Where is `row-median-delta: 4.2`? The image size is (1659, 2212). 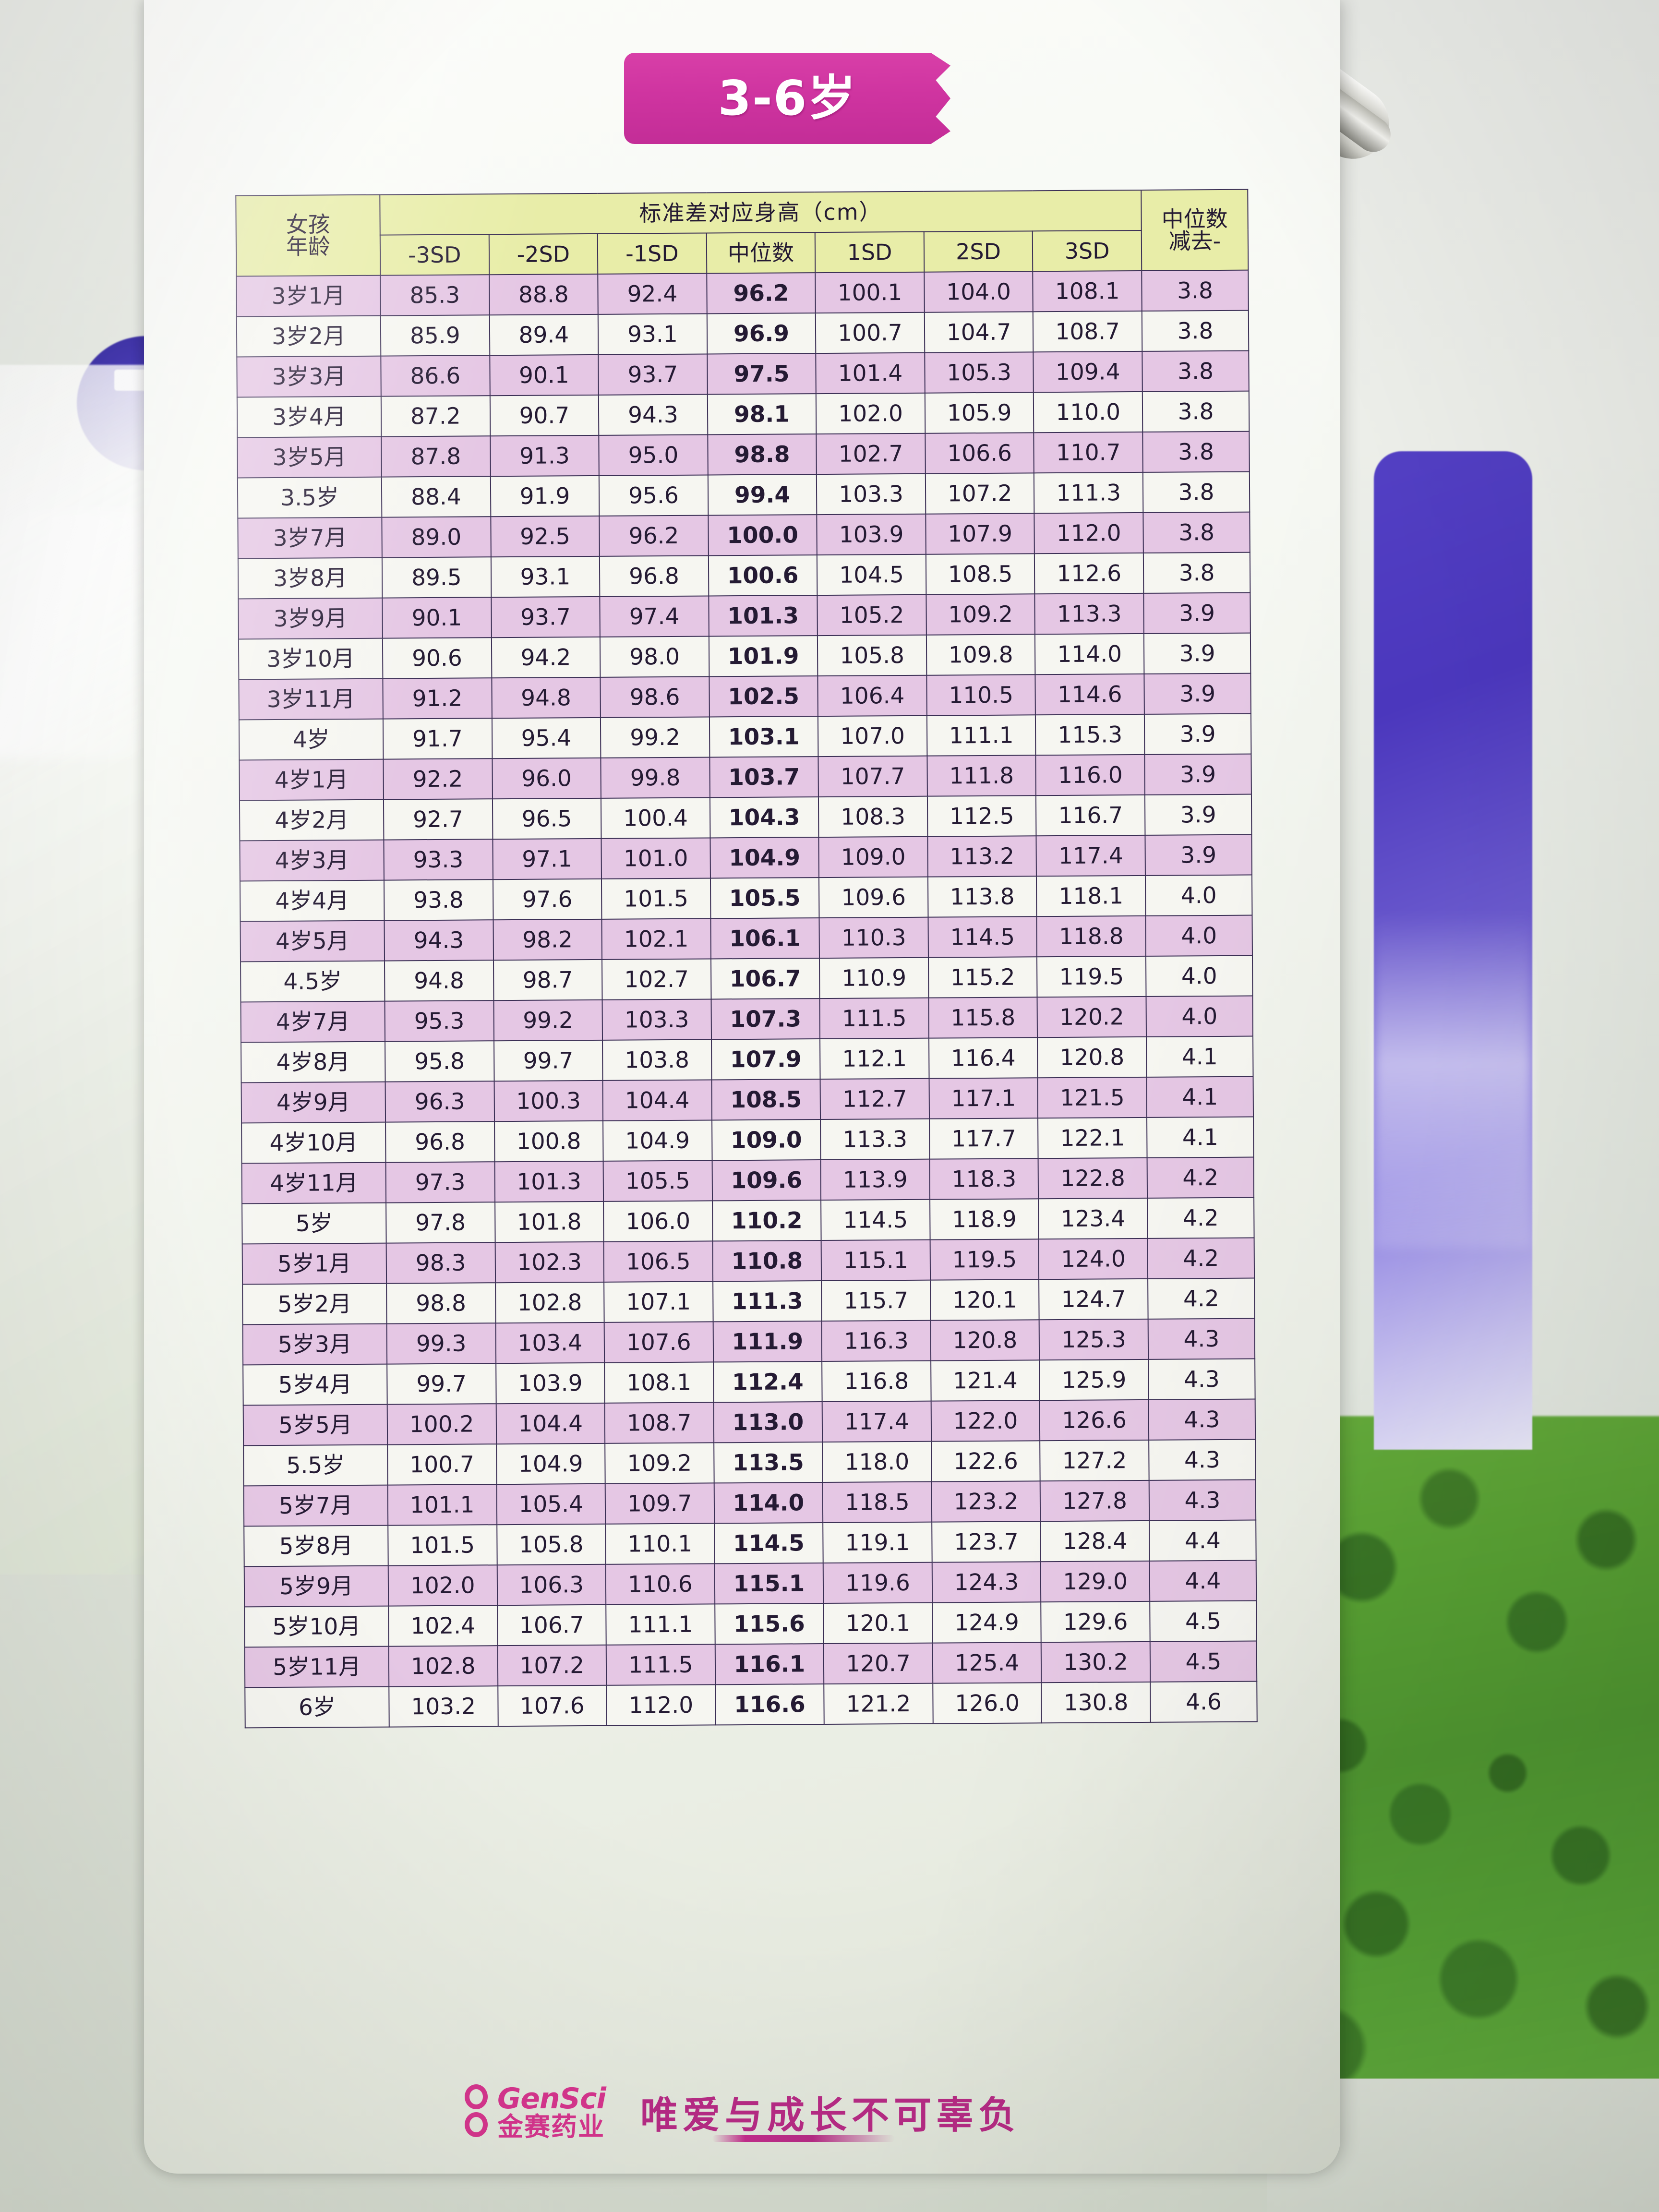
row-median-delta: 4.2 is located at coordinates (1200, 1177).